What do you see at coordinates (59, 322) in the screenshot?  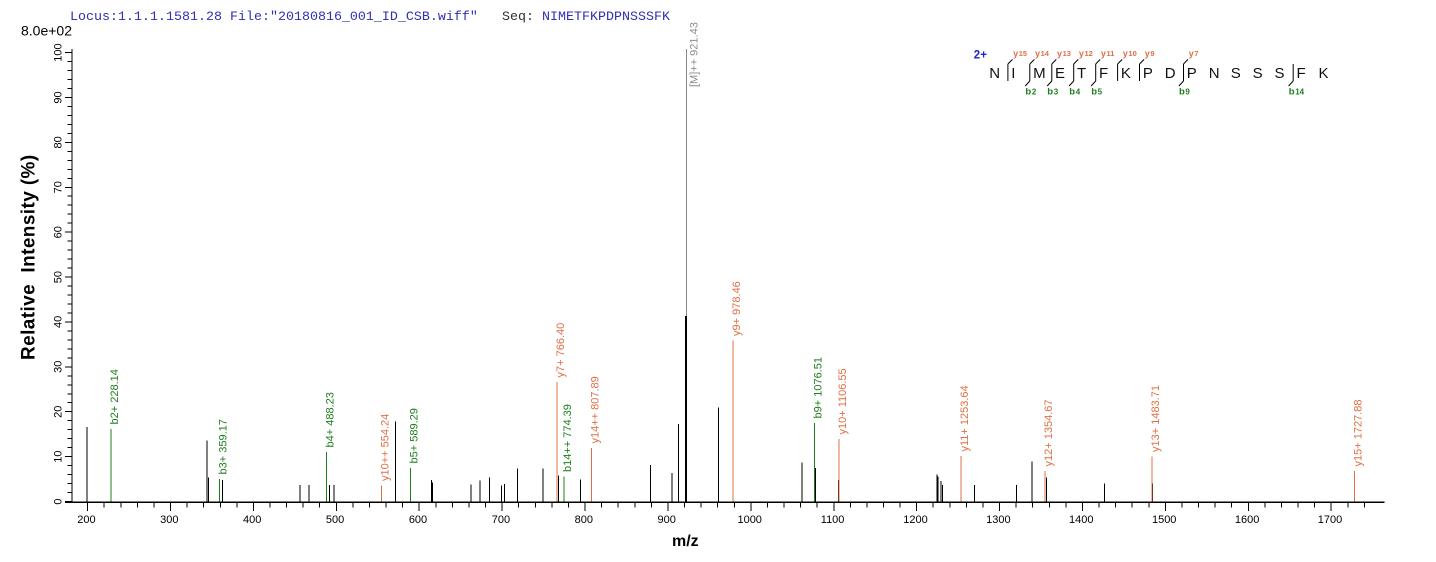 I see `svg-text: 40` at bounding box center [59, 322].